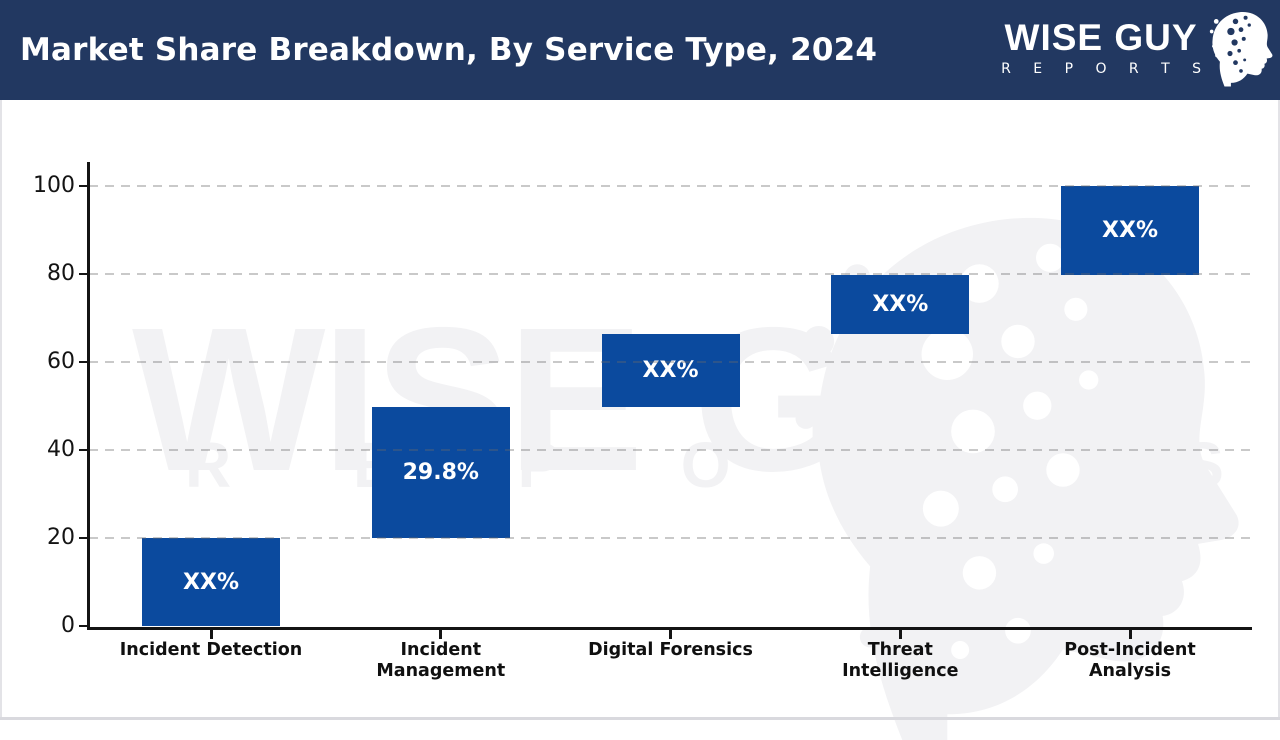 This screenshot has width=1280, height=740. I want to click on x-axis-label-threat-intelligence: Threat Intelligence, so click(900, 660).